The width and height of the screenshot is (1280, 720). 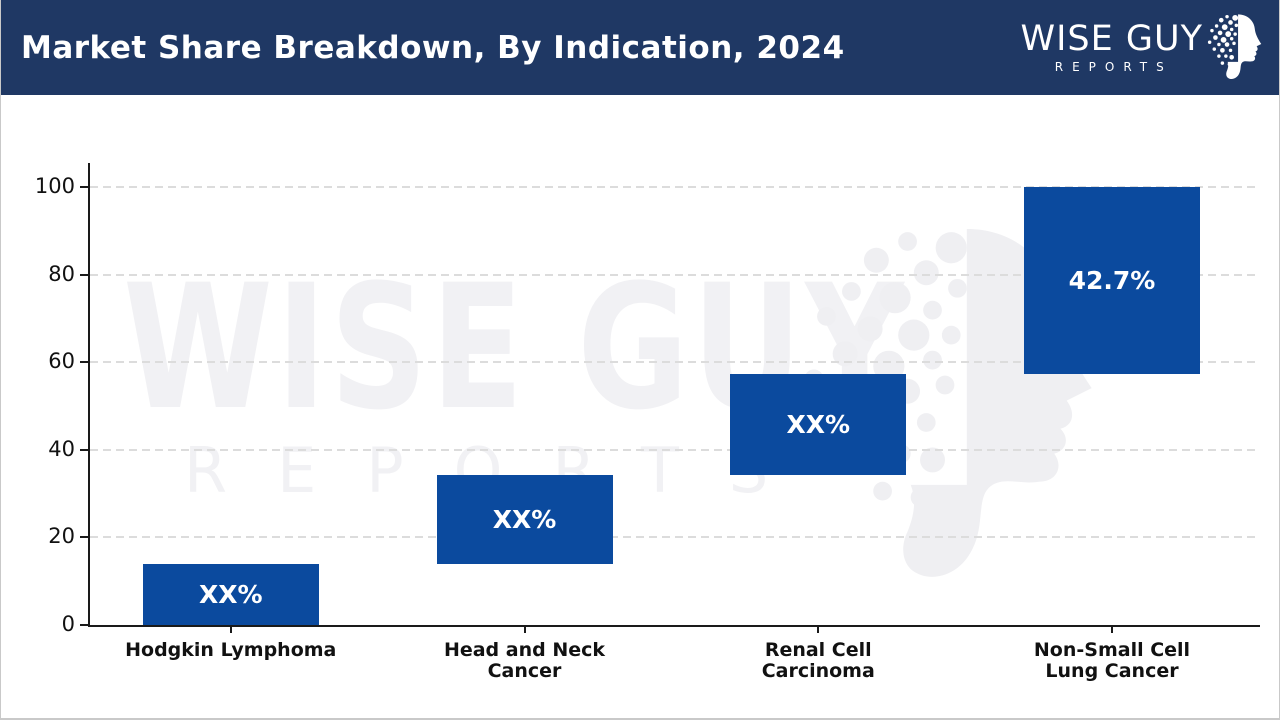 I want to click on bar-2: XX%, so click(x=524, y=520).